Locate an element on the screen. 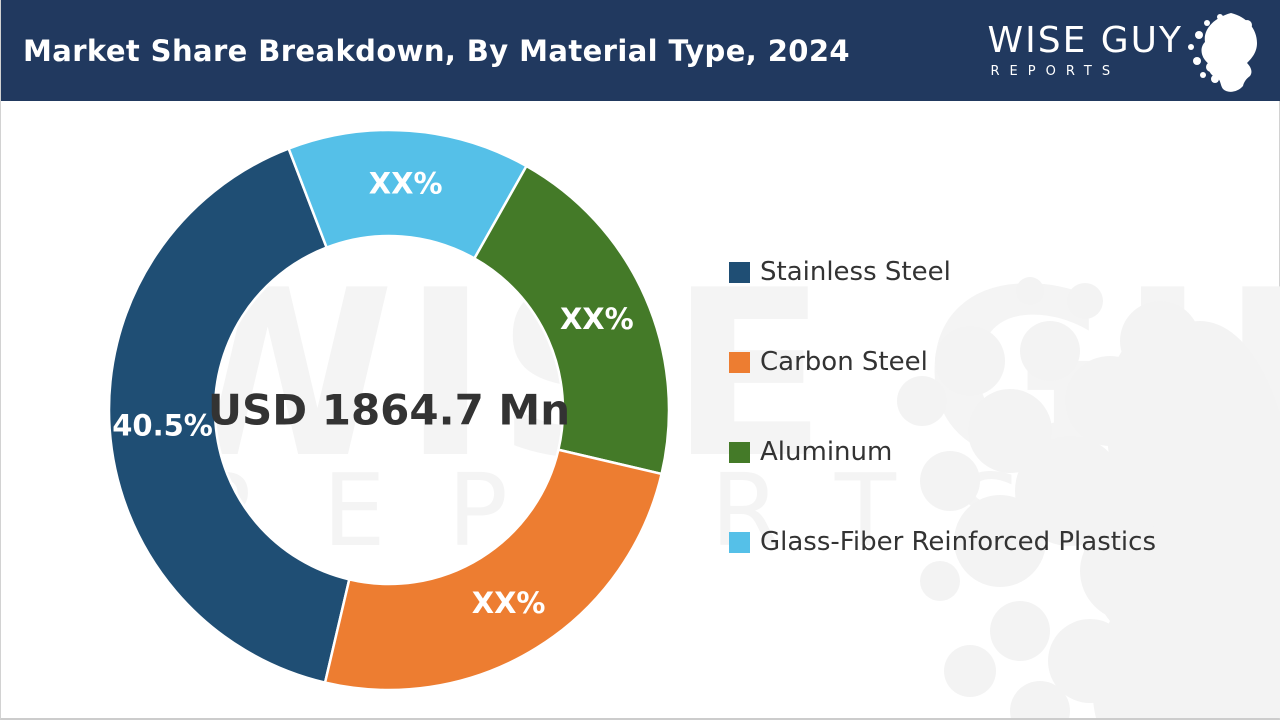 This screenshot has width=1280, height=720. wiseguy-logo: WISE GUY REPORTS is located at coordinates (1126, 51).